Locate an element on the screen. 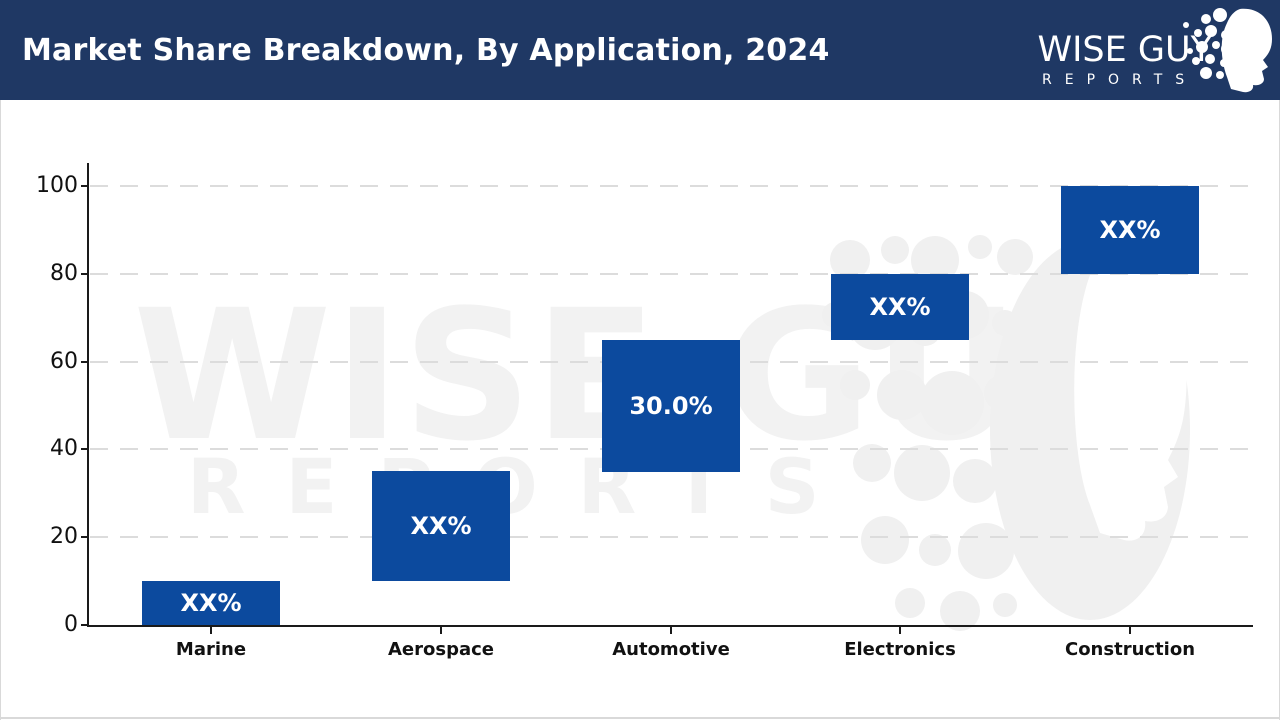 The image size is (1280, 720). y-tick-label-0: 0 is located at coordinates (71, 624).